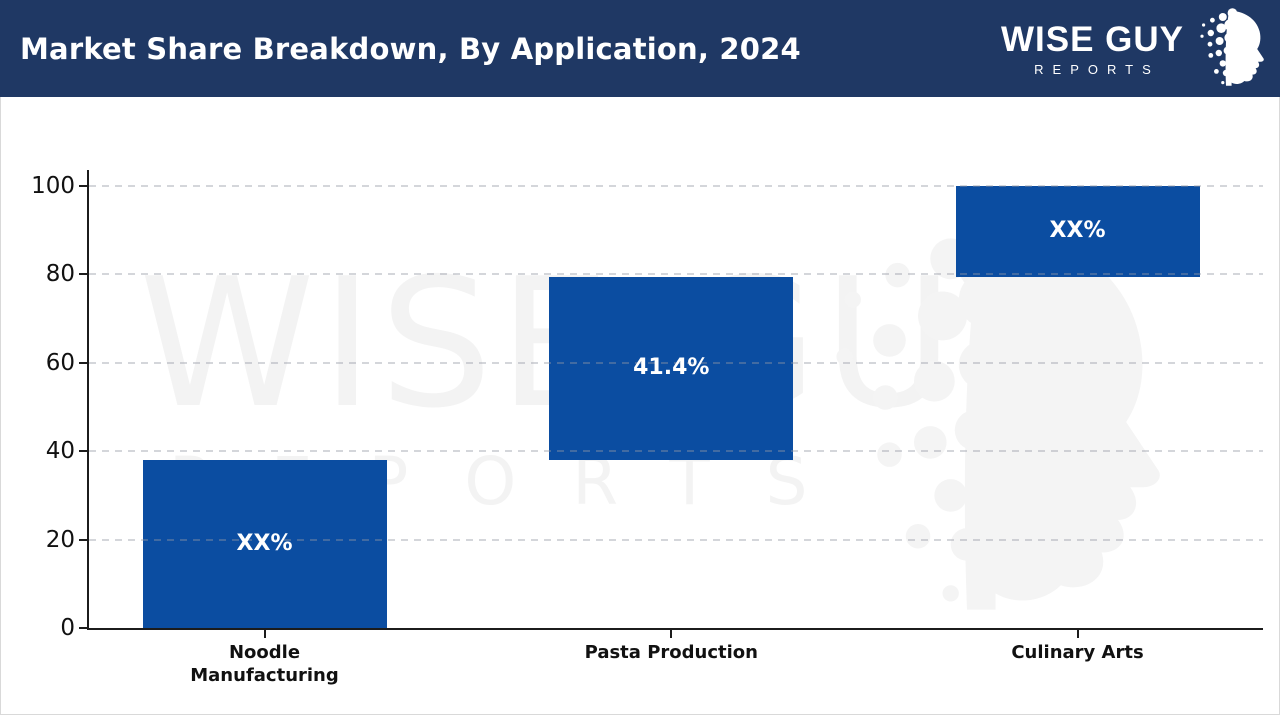  I want to click on logo-text: WISE GUY REPORTS, so click(1092, 49).